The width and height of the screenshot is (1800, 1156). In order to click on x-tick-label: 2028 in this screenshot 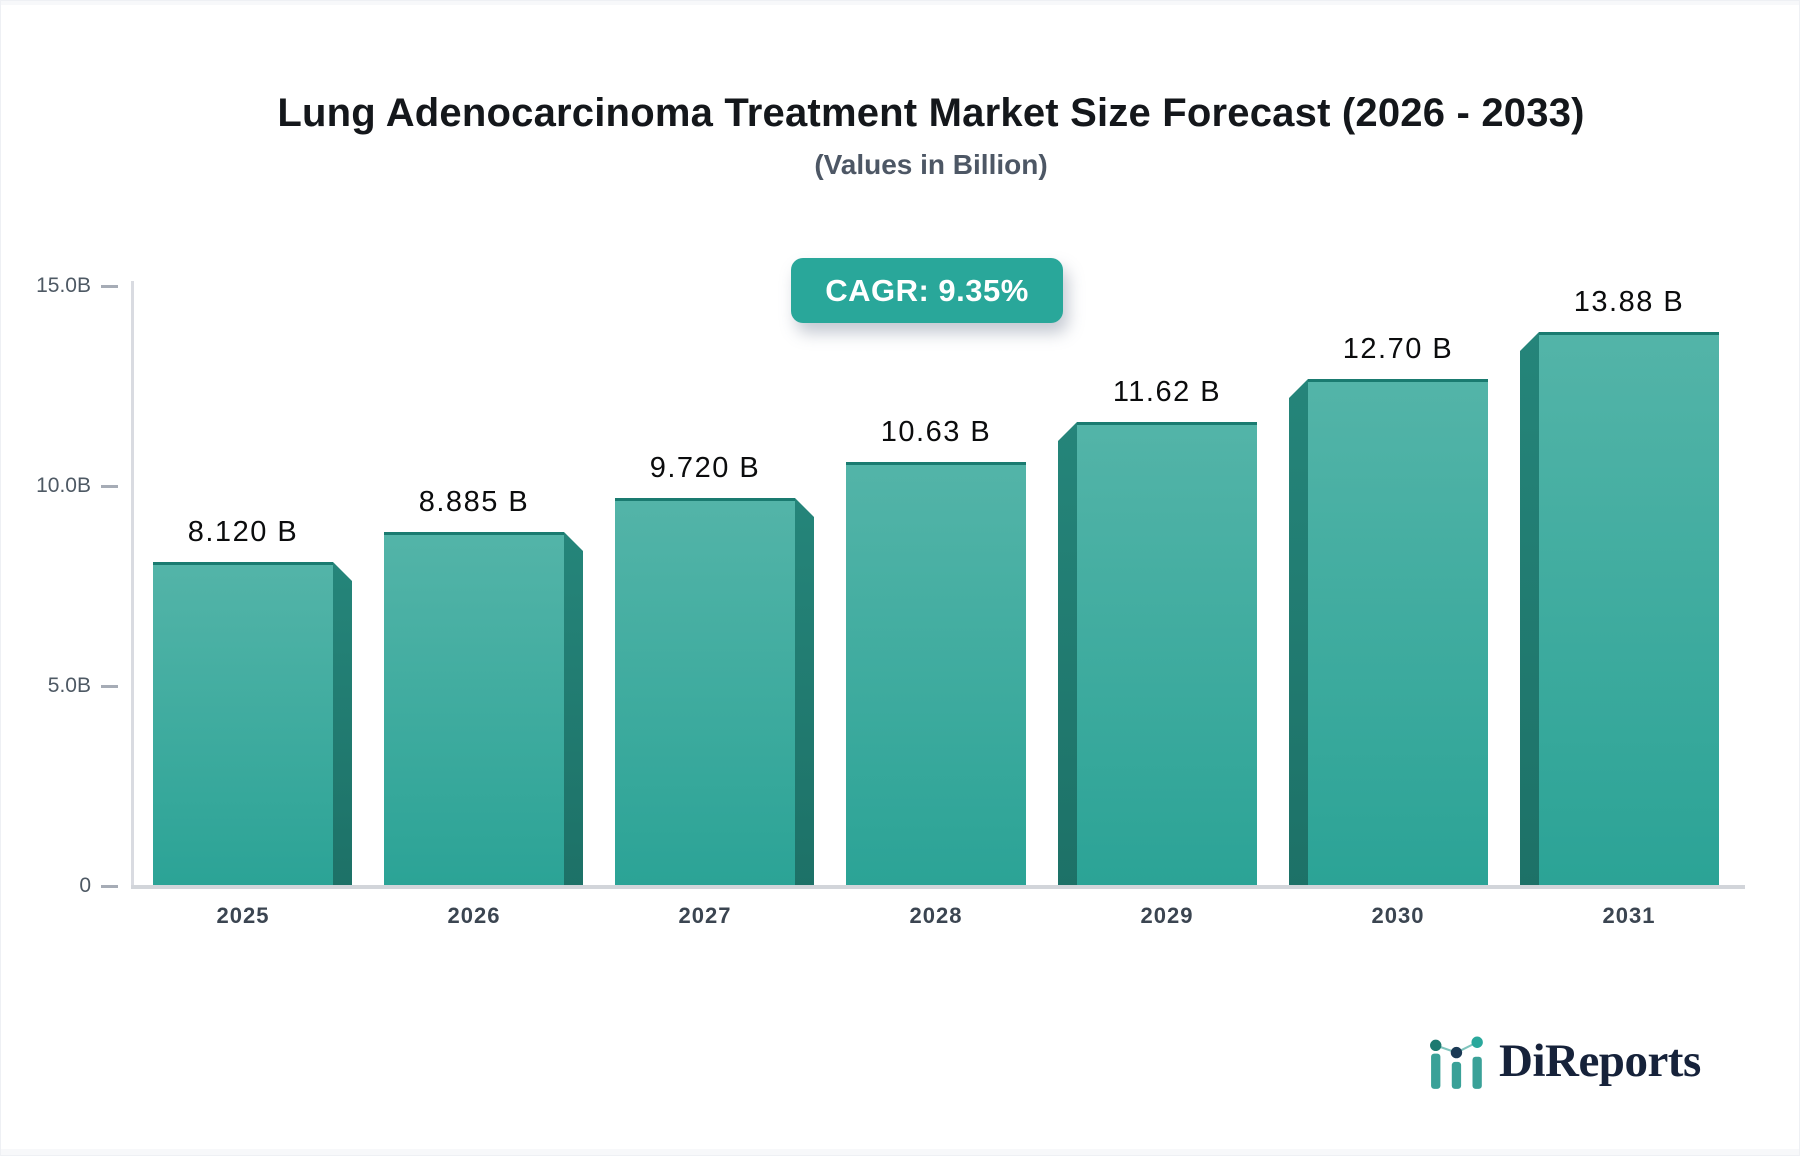, I will do `click(936, 915)`.